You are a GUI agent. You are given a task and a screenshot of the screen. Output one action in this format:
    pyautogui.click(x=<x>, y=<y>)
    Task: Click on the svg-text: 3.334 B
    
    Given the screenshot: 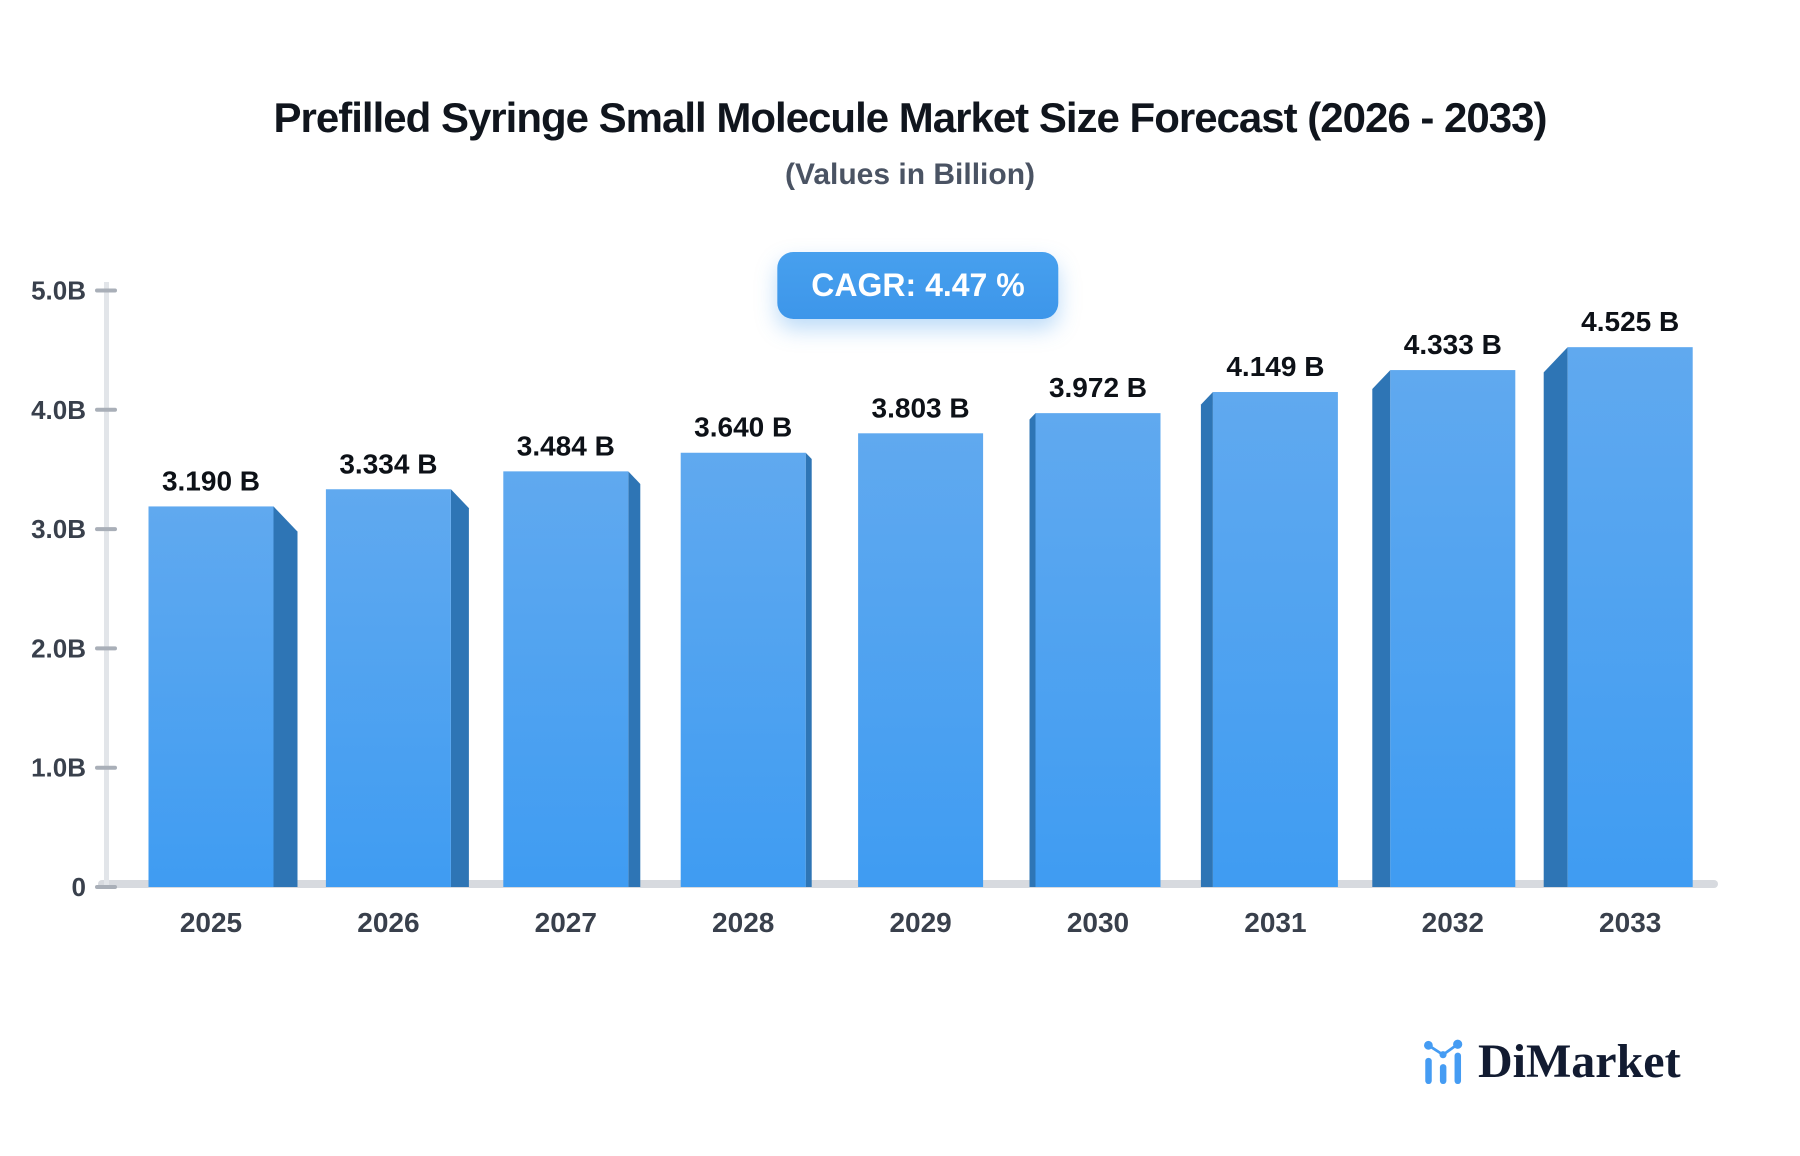 What is the action you would take?
    pyautogui.click(x=388, y=463)
    